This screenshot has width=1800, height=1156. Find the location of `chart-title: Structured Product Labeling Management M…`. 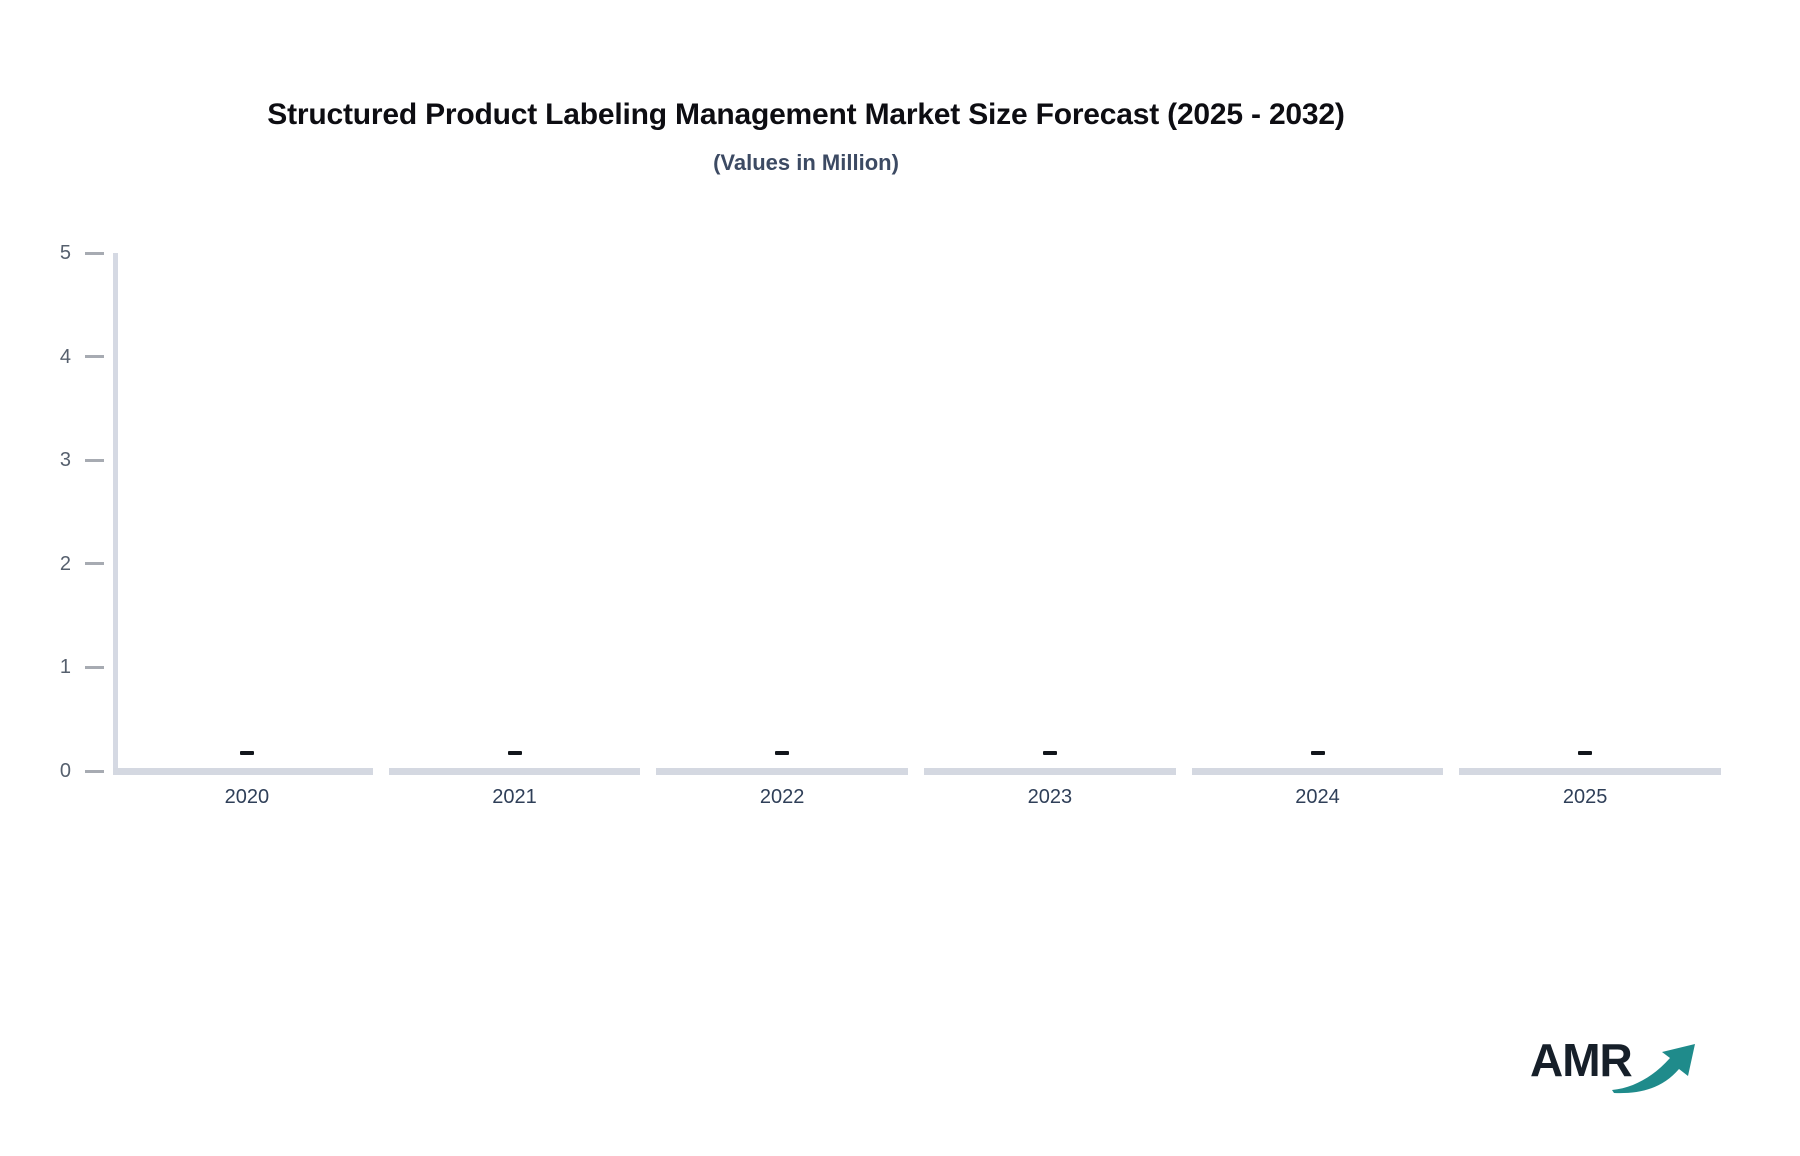

chart-title: Structured Product Labeling Management M… is located at coordinates (806, 114).